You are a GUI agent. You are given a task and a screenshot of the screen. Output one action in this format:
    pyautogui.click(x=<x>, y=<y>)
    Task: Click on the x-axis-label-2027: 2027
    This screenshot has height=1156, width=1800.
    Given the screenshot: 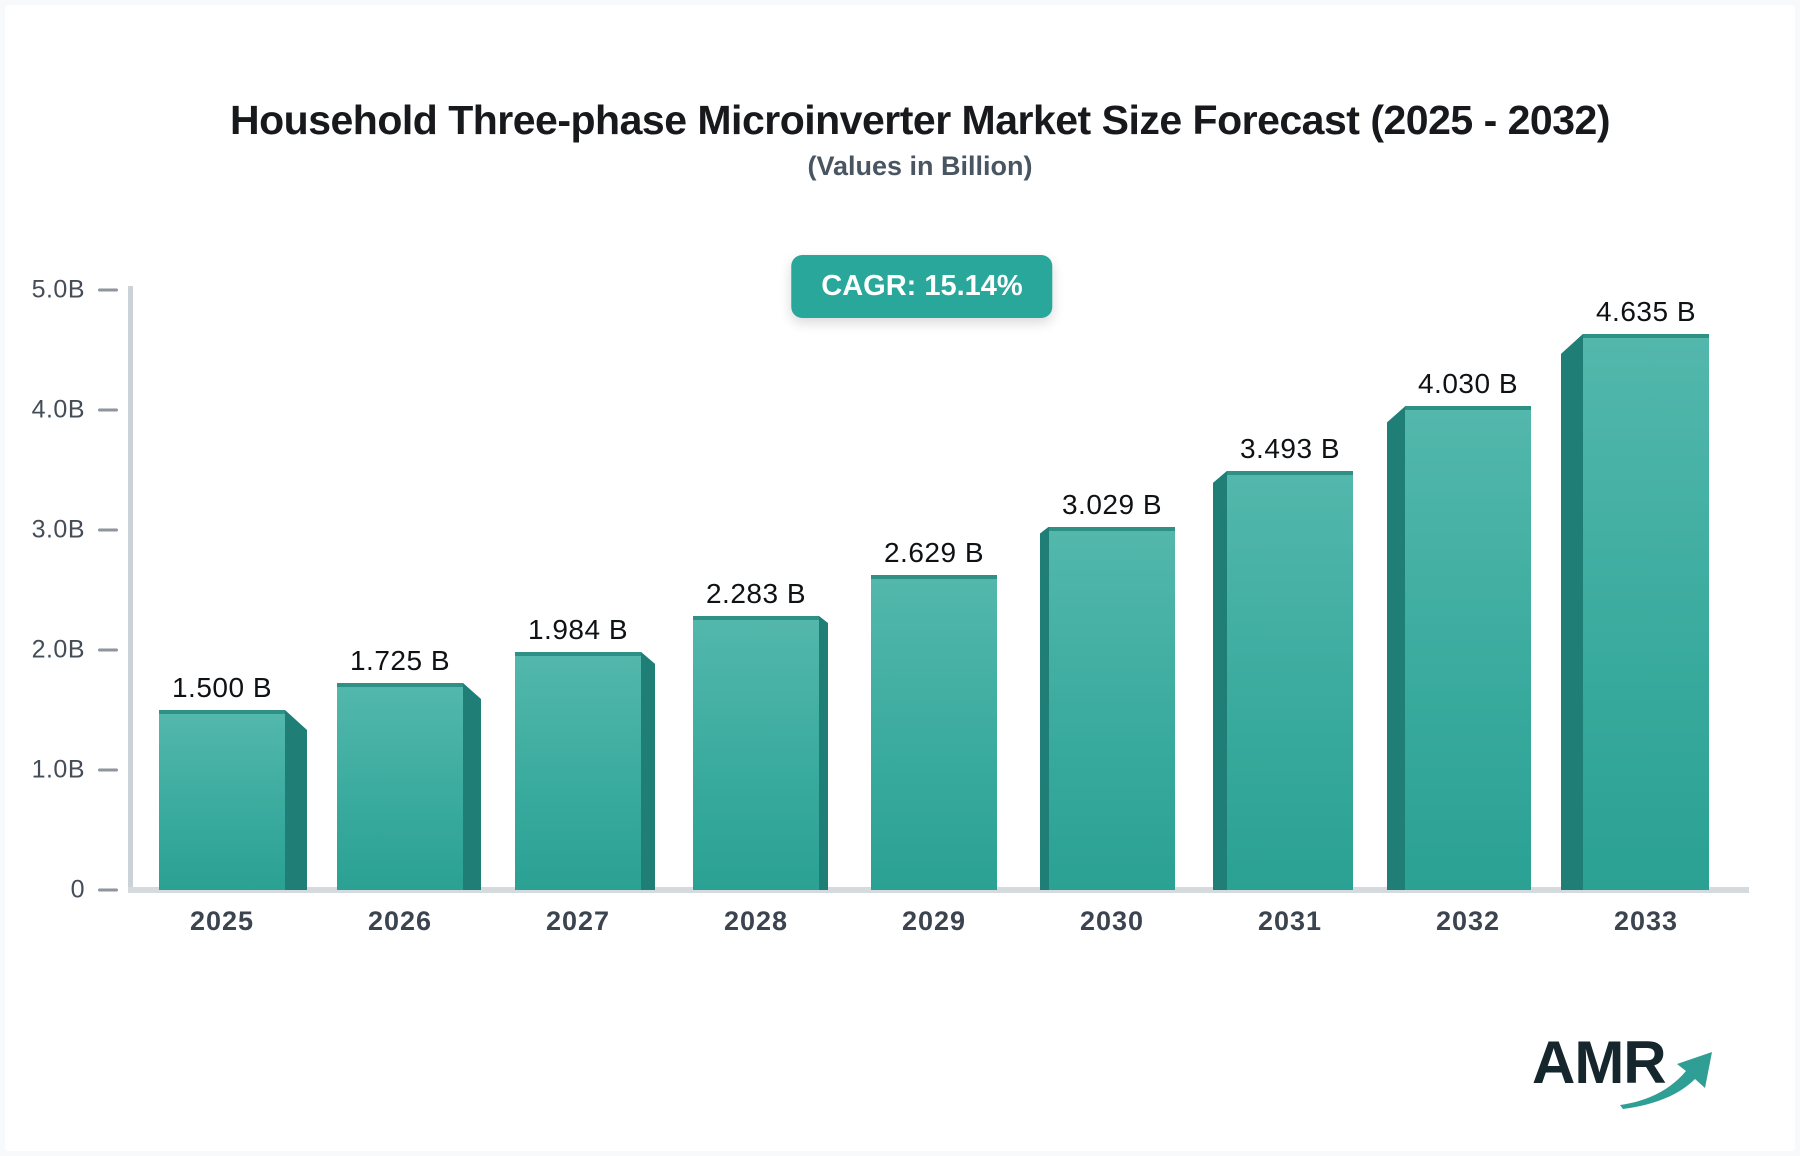 What is the action you would take?
    pyautogui.click(x=578, y=921)
    